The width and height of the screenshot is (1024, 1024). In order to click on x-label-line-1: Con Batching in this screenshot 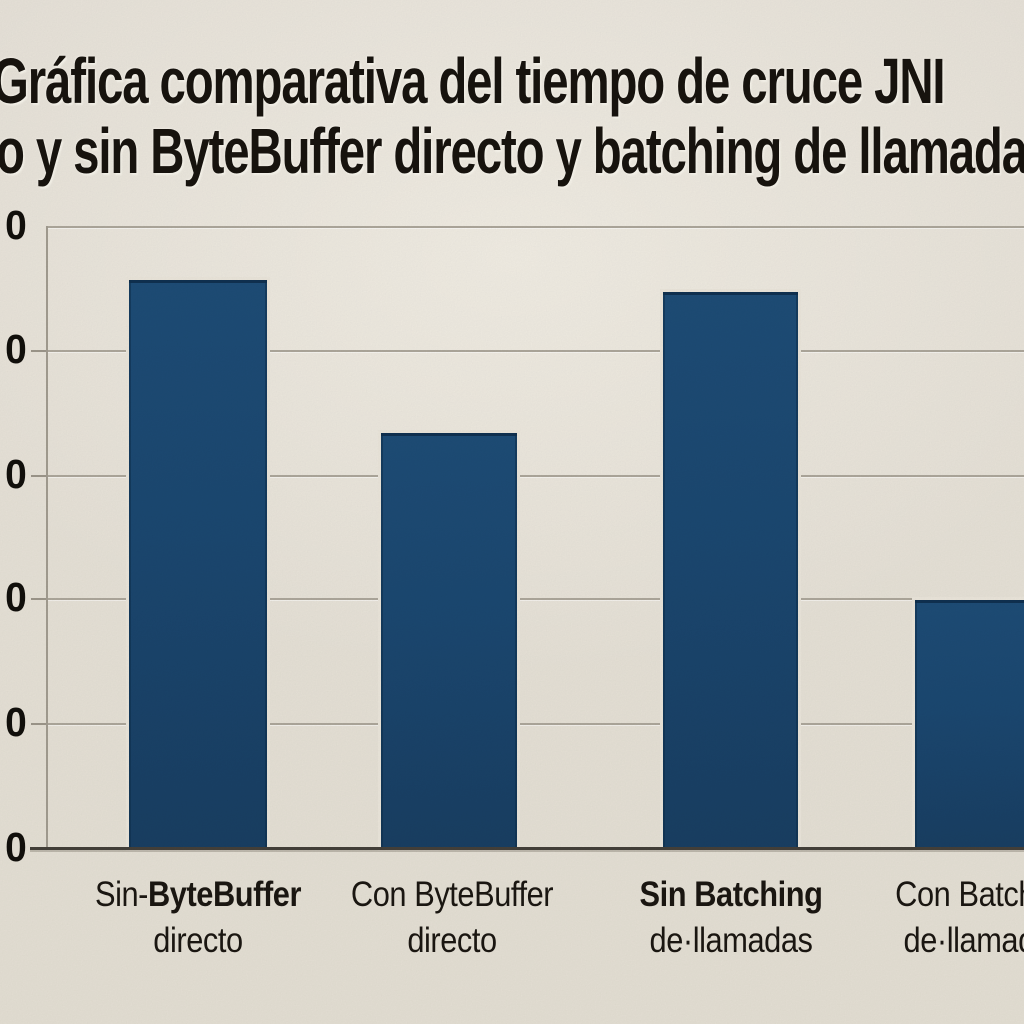, I will do `click(959, 894)`.